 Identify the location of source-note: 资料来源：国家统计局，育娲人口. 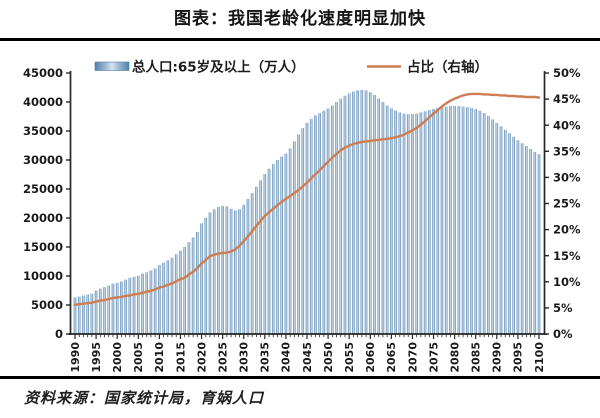
(144, 398).